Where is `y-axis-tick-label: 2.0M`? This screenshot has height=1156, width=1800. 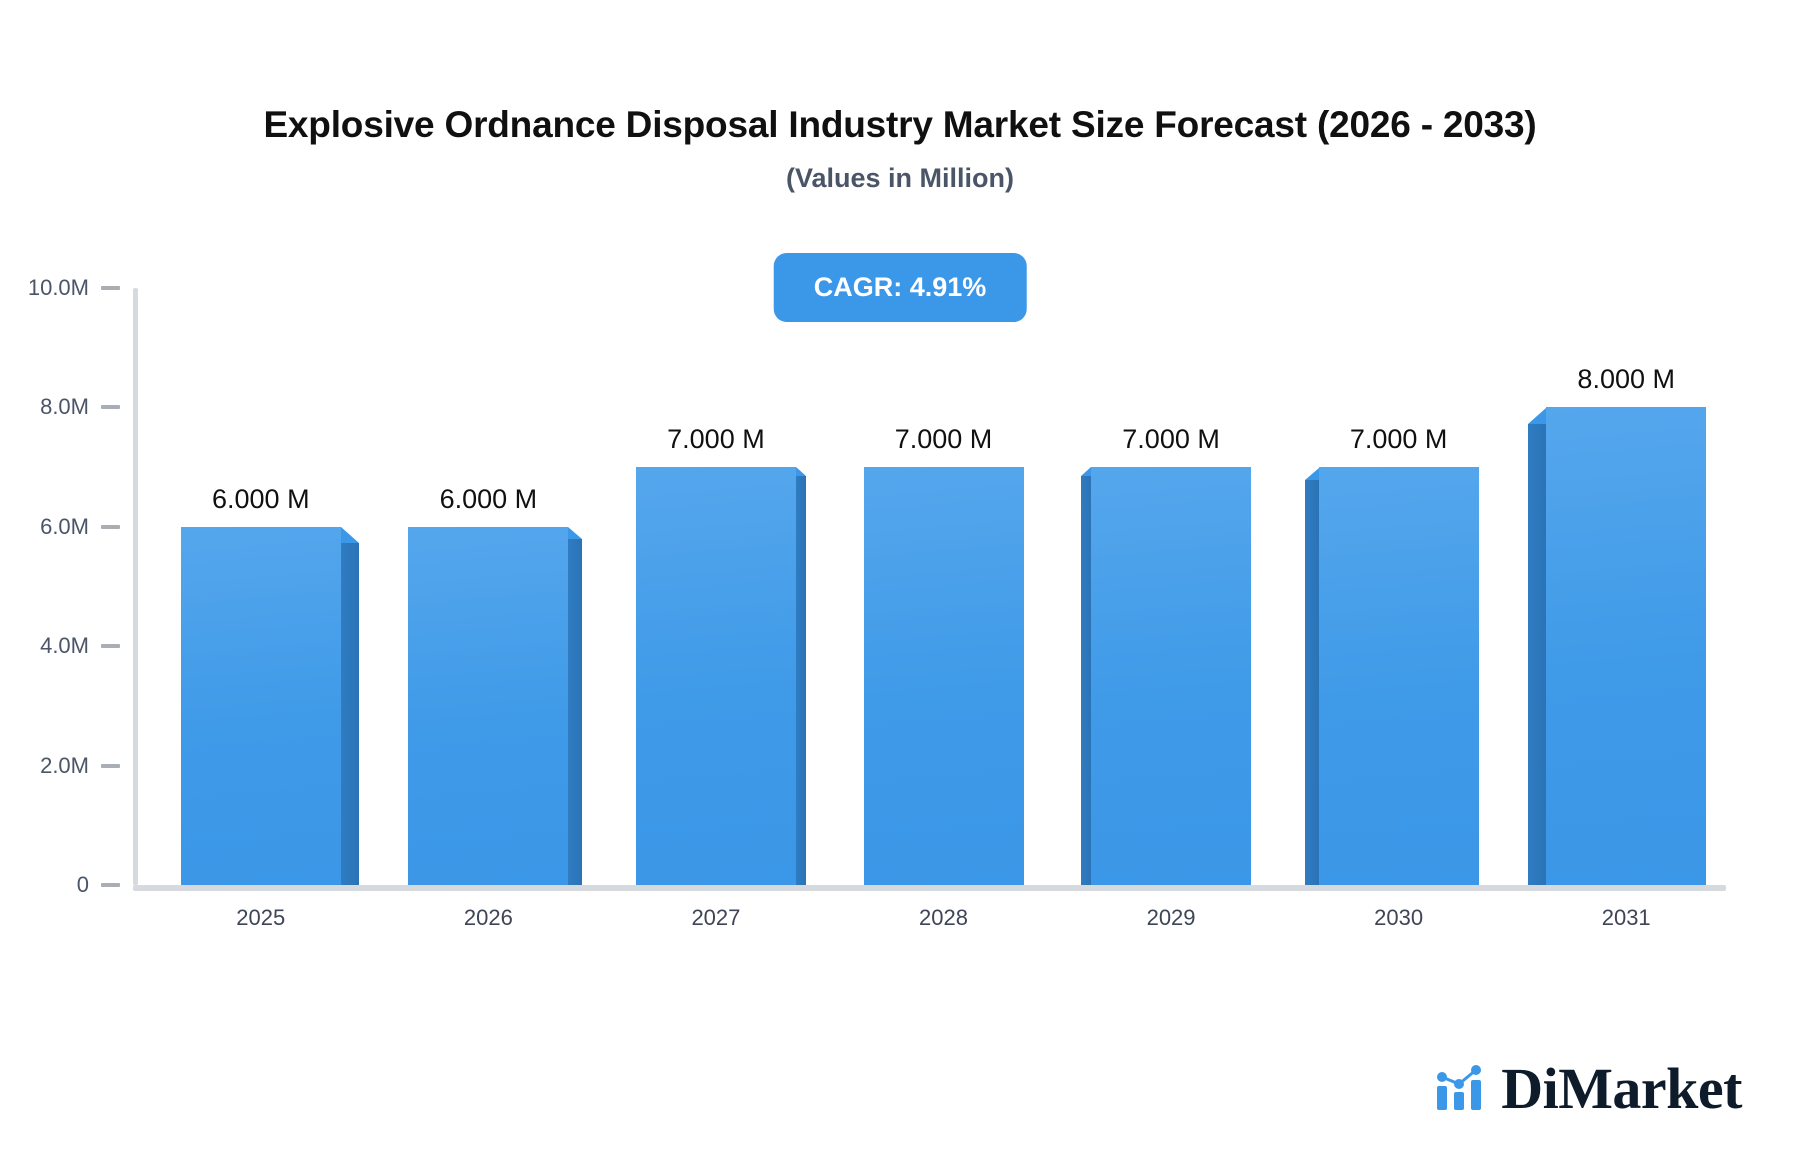 y-axis-tick-label: 2.0M is located at coordinates (64, 765).